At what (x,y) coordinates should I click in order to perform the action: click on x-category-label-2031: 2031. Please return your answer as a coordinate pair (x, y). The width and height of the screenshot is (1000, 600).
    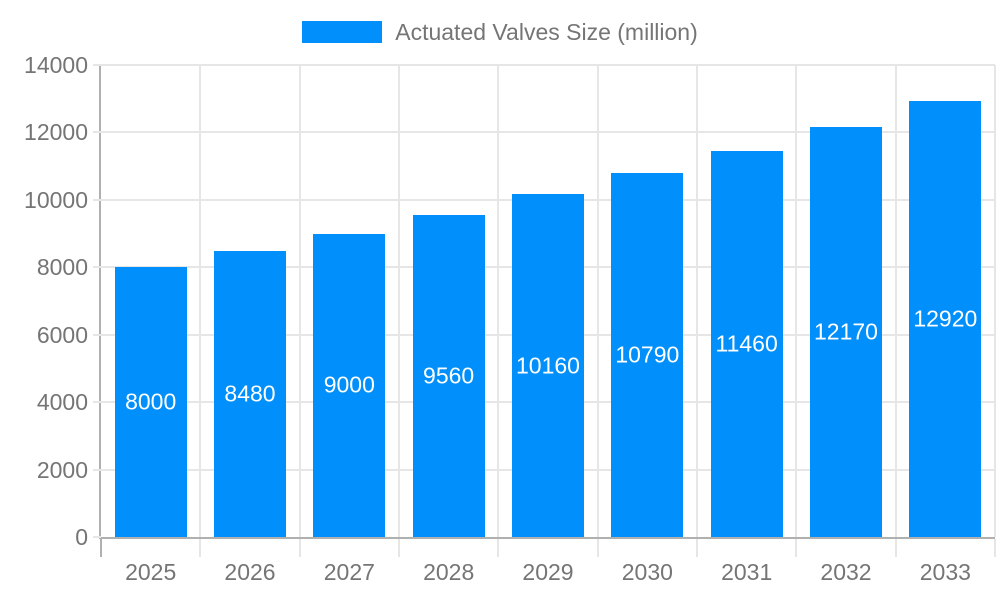
    Looking at the image, I should click on (747, 572).